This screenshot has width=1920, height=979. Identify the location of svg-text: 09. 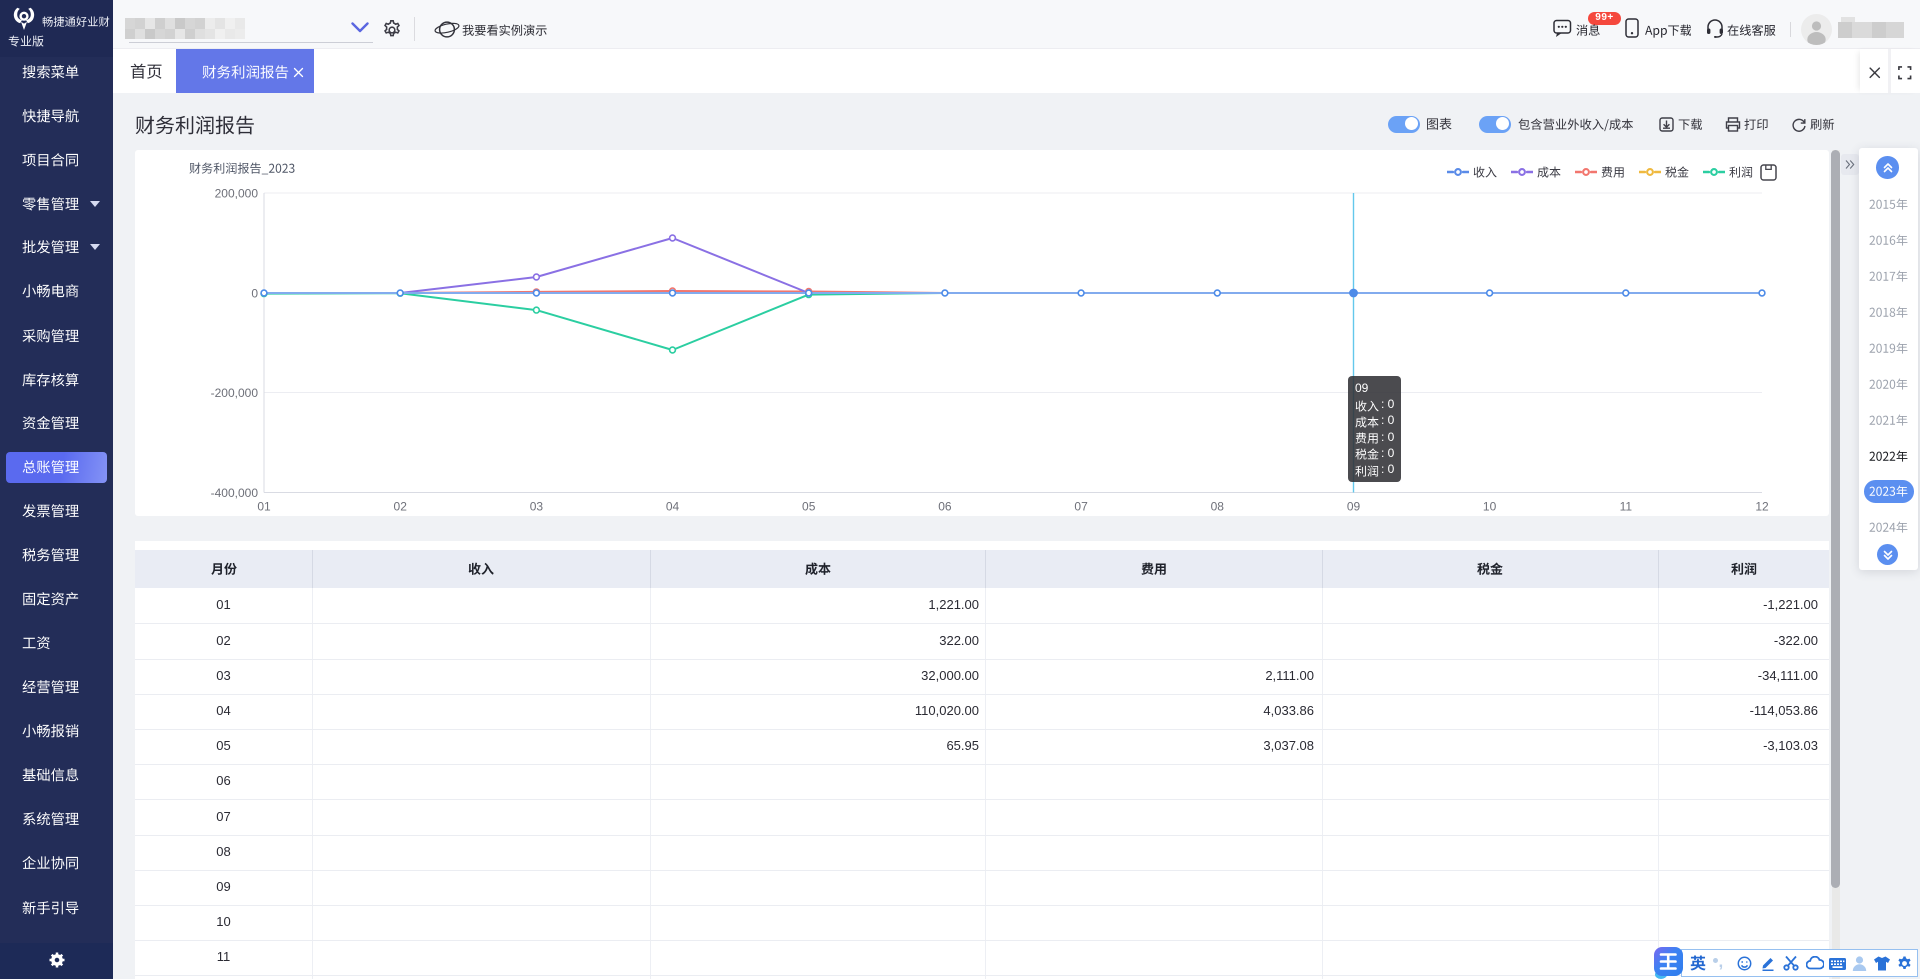
(1354, 507).